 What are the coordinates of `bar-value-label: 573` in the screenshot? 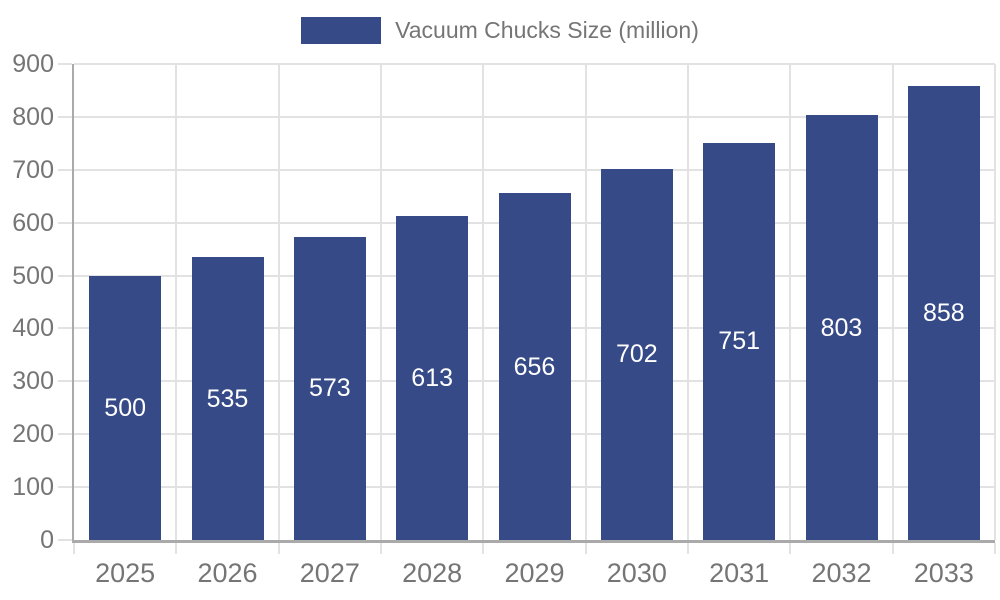 It's located at (329, 388).